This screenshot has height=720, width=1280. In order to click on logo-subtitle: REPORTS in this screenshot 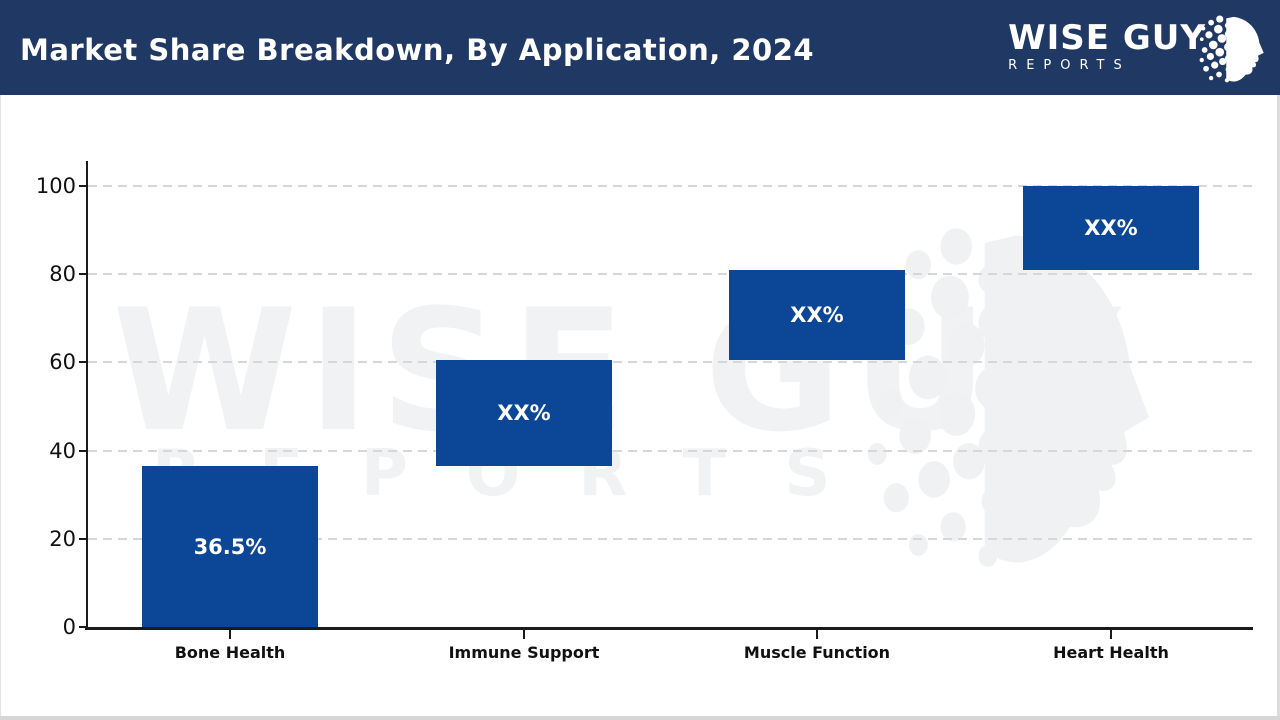, I will do `click(1069, 65)`.